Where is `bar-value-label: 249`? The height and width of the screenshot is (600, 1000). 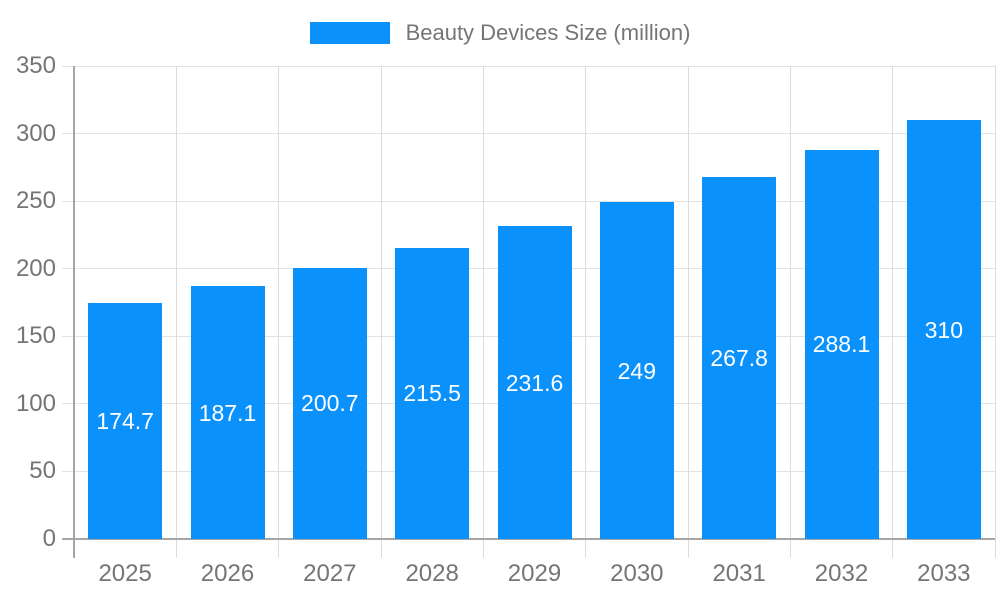
bar-value-label: 249 is located at coordinates (637, 370).